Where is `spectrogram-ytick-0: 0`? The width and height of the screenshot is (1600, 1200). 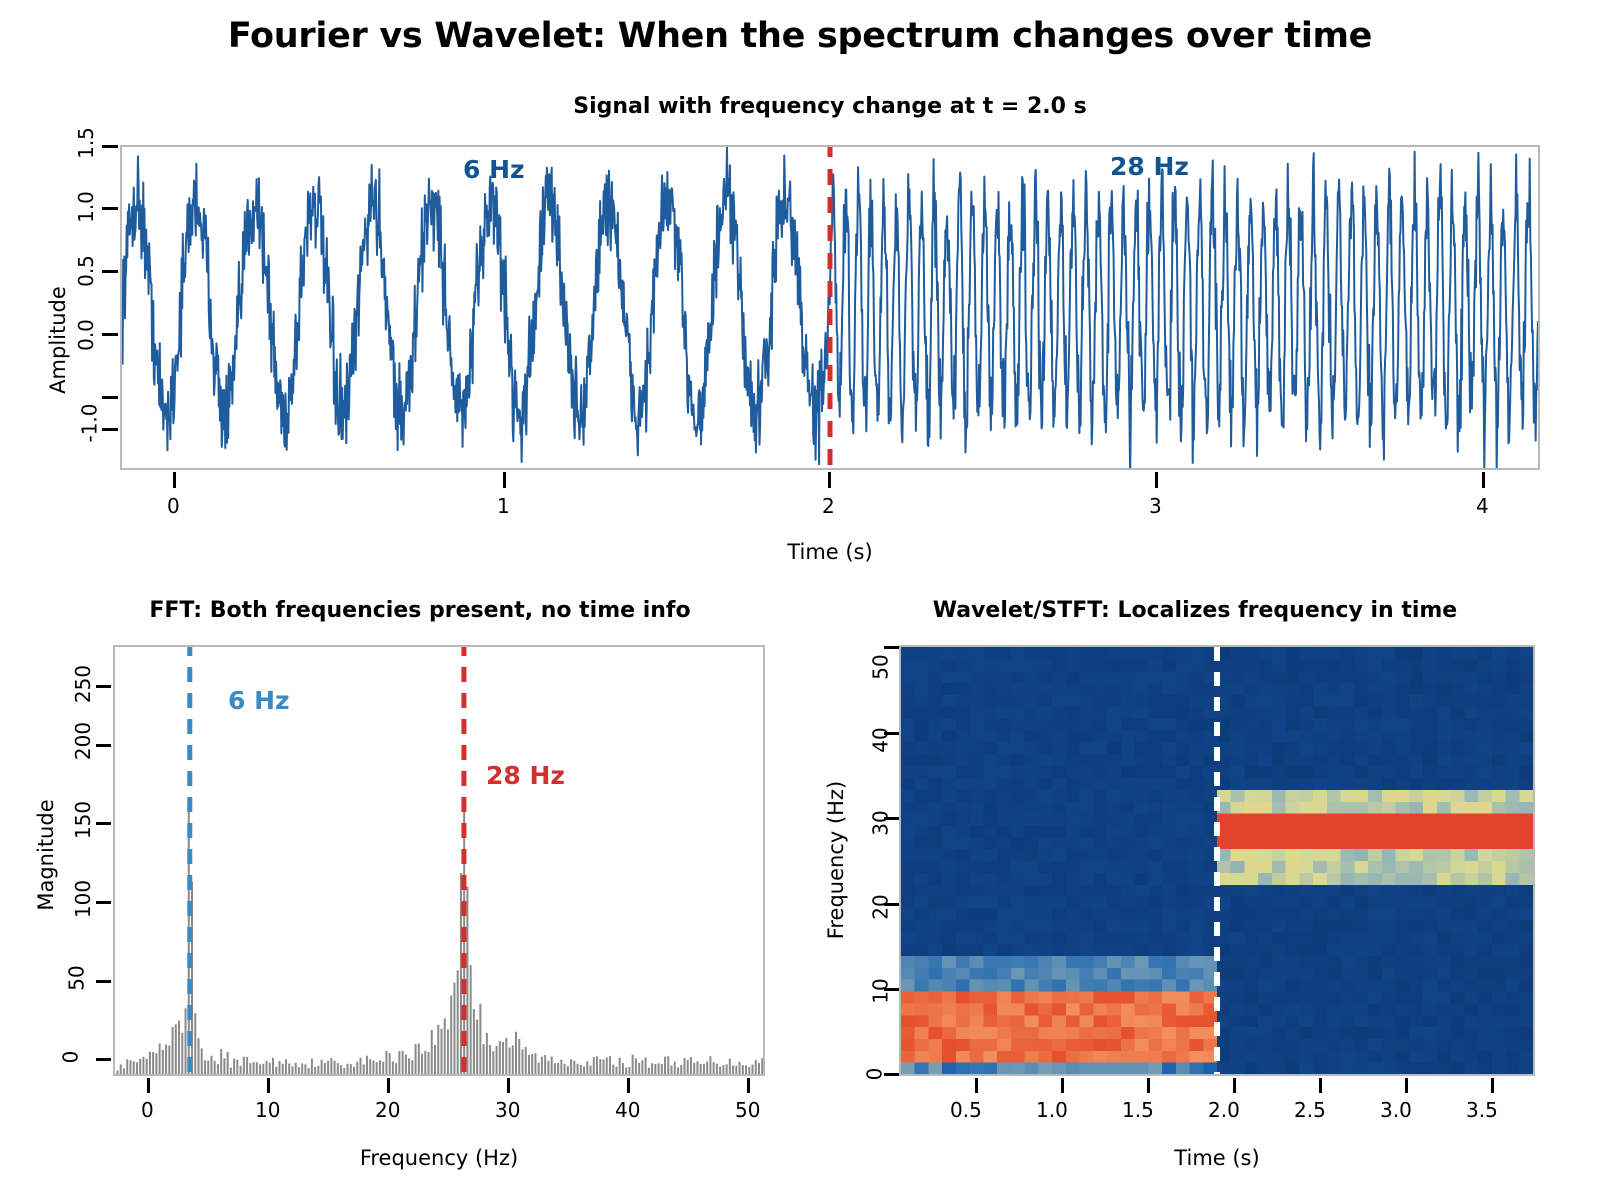
spectrogram-ytick-0: 0 is located at coordinates (874, 1074).